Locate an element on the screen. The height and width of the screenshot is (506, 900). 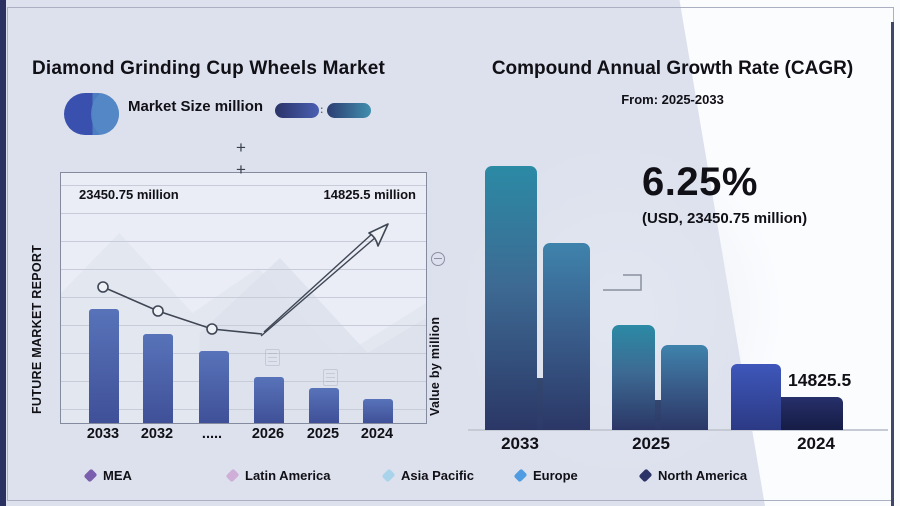
legend-label: MEA is located at coordinates (117, 475).